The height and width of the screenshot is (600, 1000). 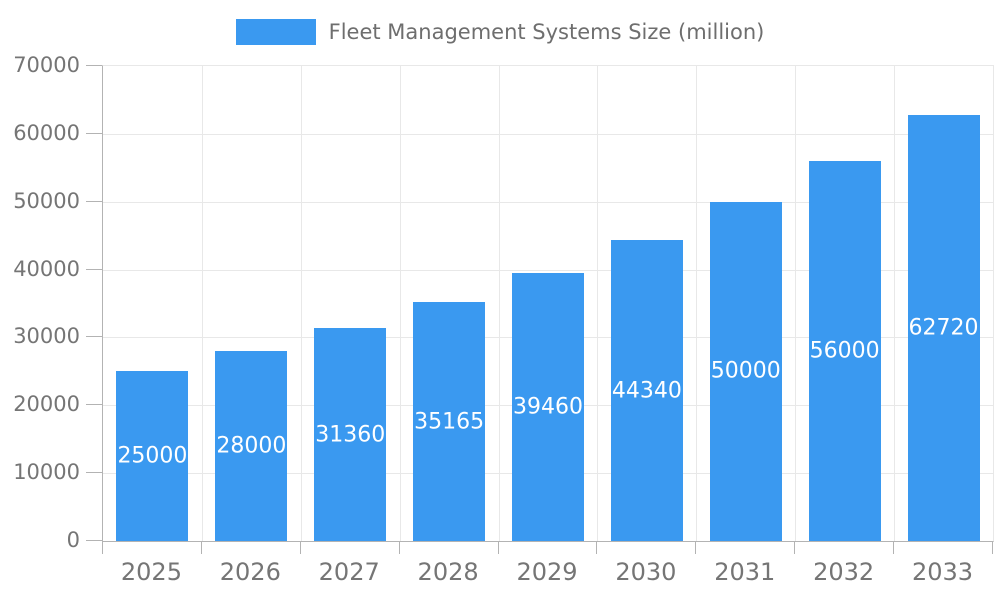 I want to click on legend-label: Fleet Management Systems Size (million), so click(x=546, y=32).